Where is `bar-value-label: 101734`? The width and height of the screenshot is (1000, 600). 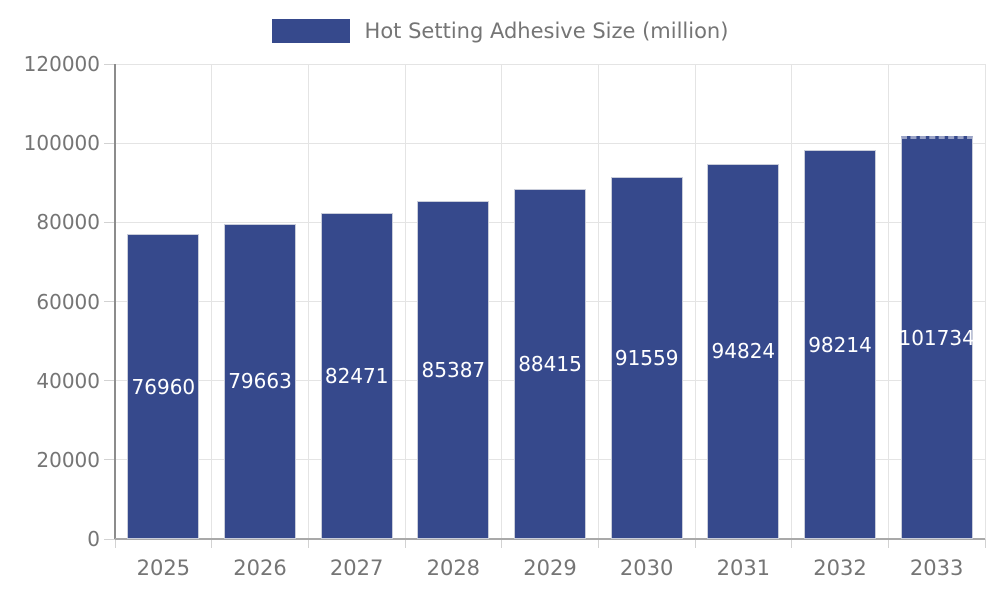 bar-value-label: 101734 is located at coordinates (936, 337).